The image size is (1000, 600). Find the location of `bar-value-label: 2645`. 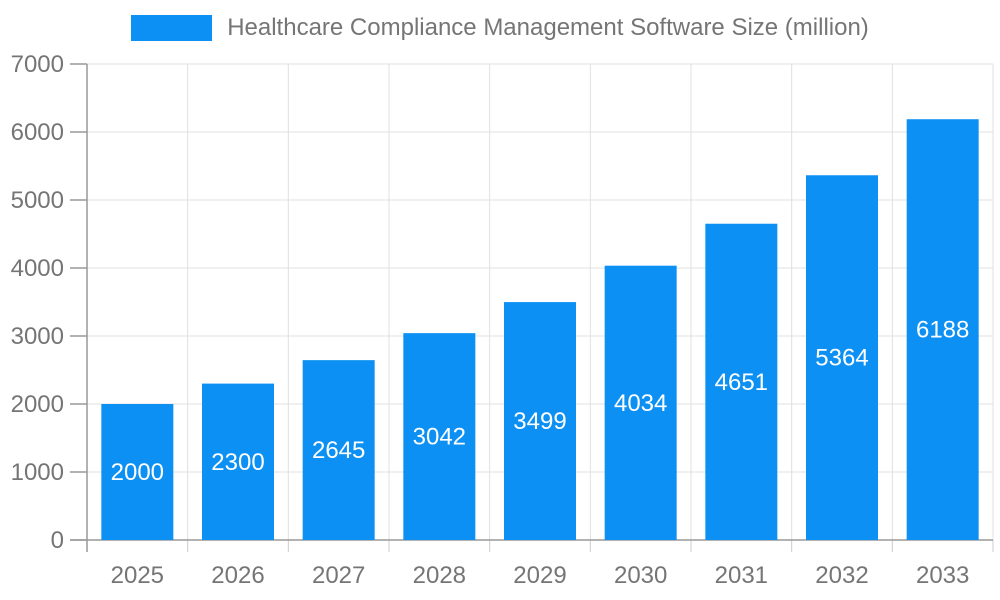

bar-value-label: 2645 is located at coordinates (338, 450).